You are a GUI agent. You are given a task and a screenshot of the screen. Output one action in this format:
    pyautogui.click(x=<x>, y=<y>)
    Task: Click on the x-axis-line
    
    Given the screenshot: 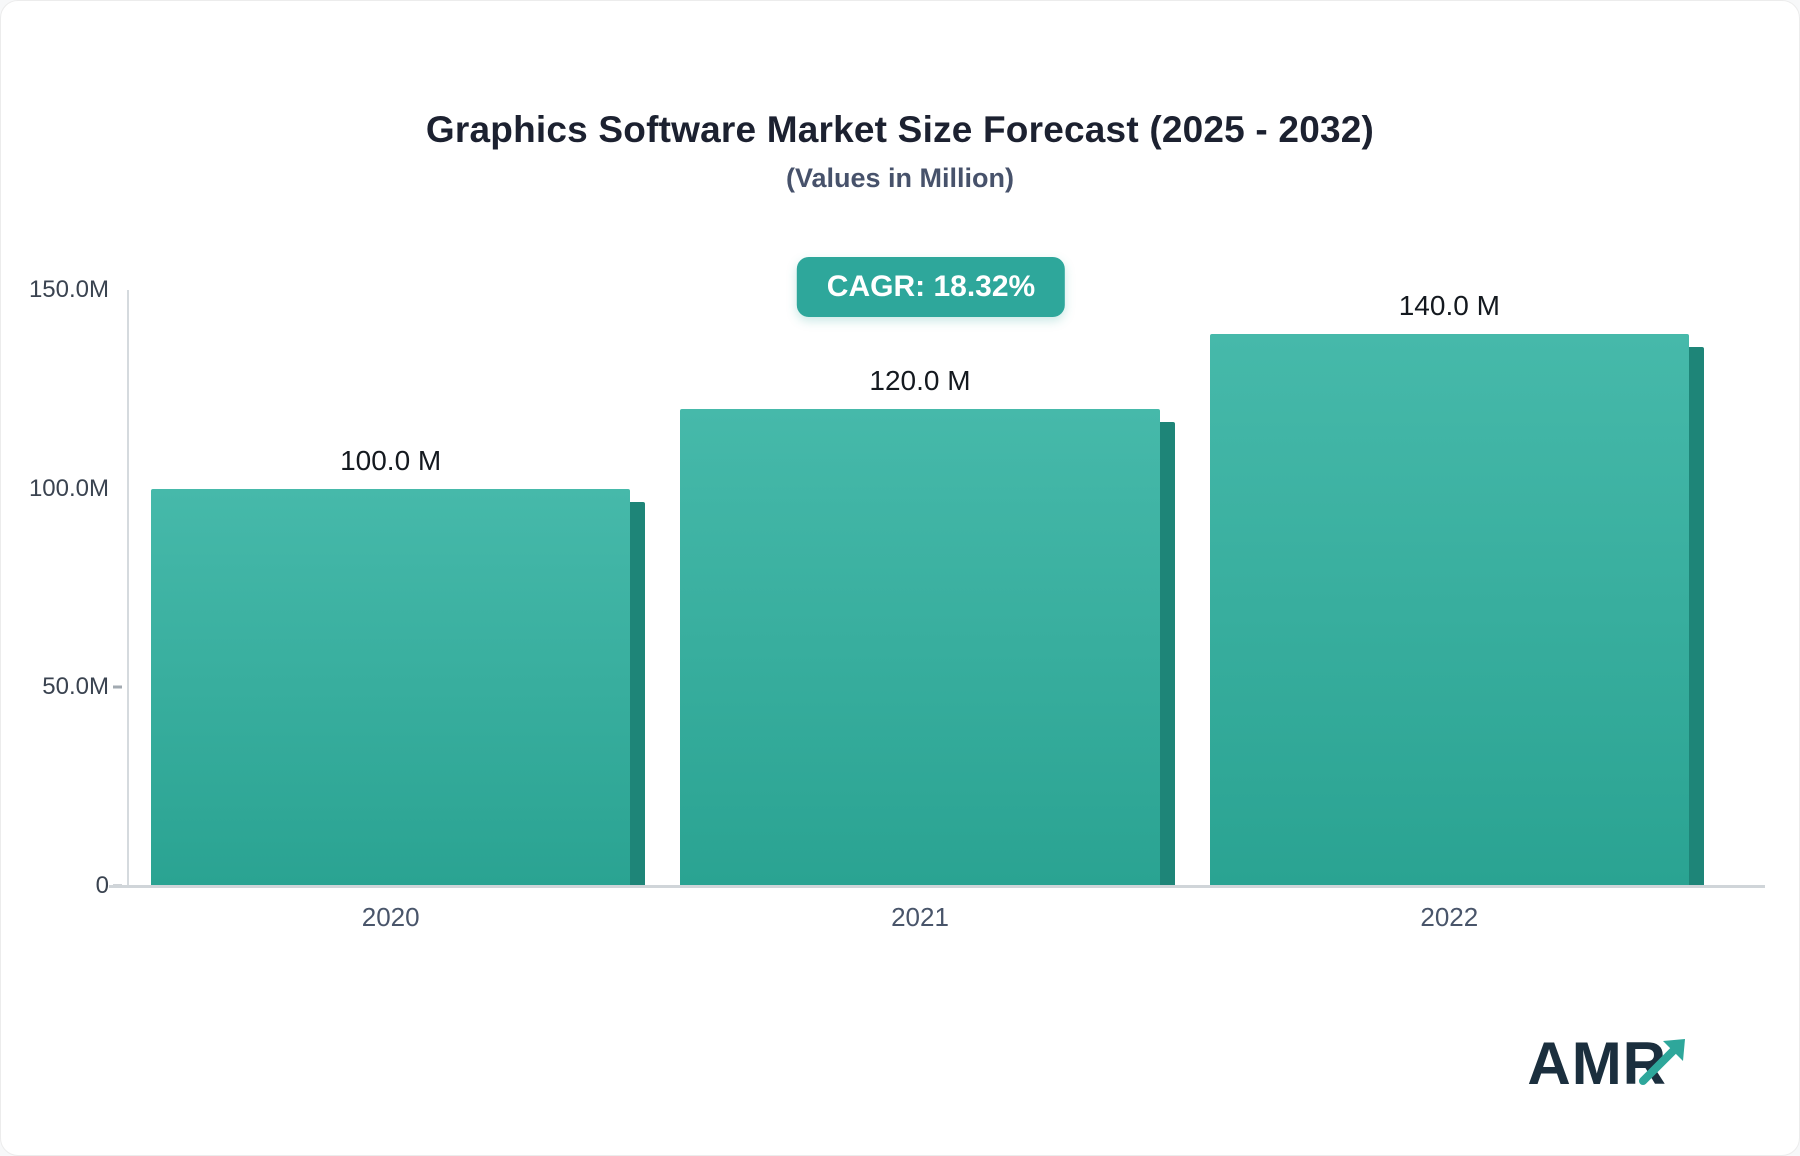 What is the action you would take?
    pyautogui.click(x=937, y=886)
    